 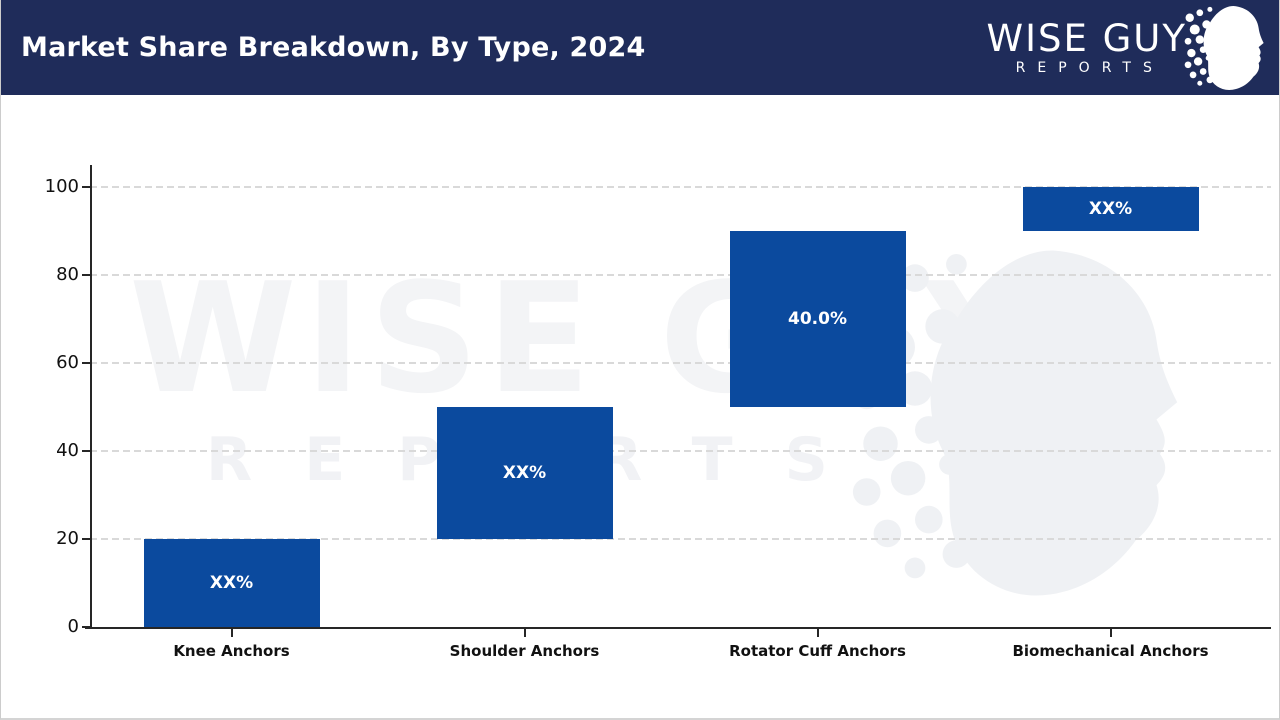 What do you see at coordinates (1086, 38) in the screenshot?
I see `logo-wordmark: WISE GUY` at bounding box center [1086, 38].